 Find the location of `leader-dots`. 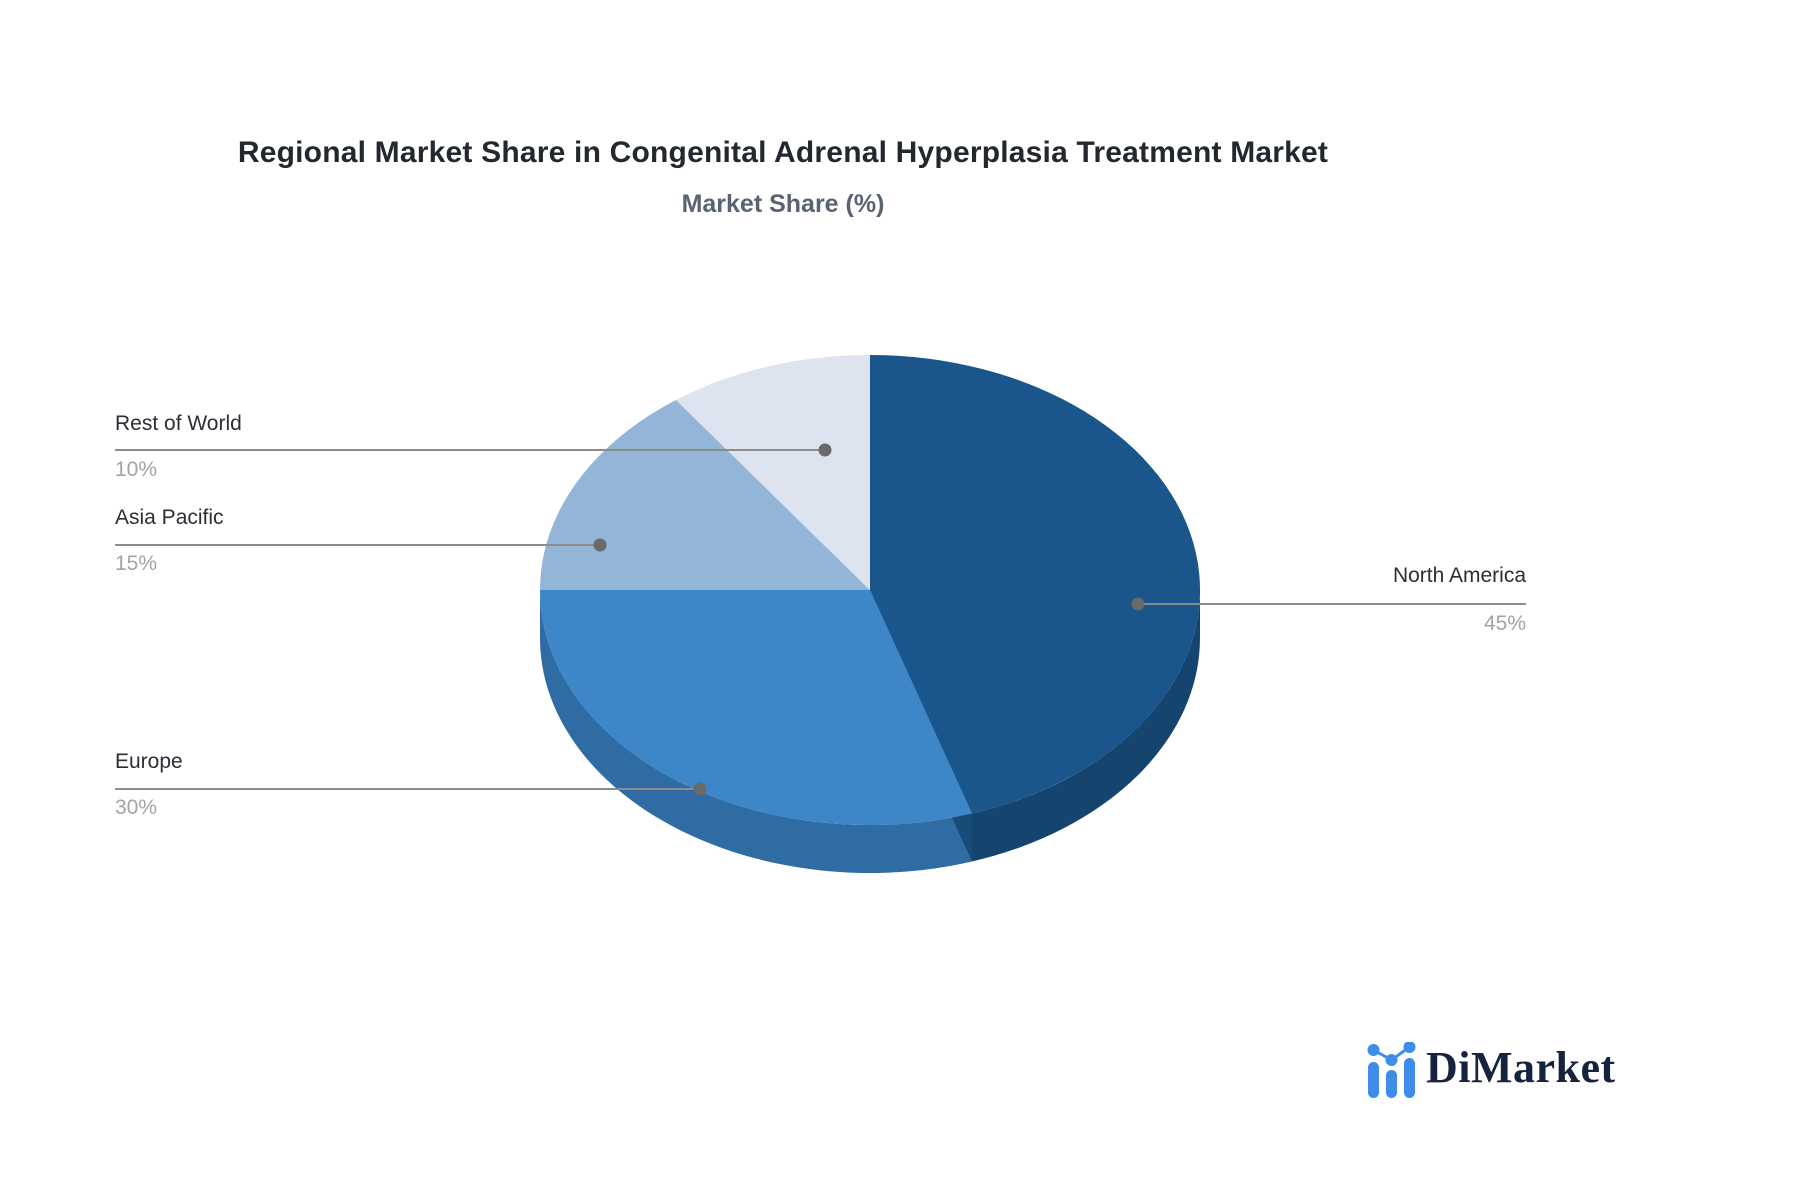

leader-dots is located at coordinates (869, 619).